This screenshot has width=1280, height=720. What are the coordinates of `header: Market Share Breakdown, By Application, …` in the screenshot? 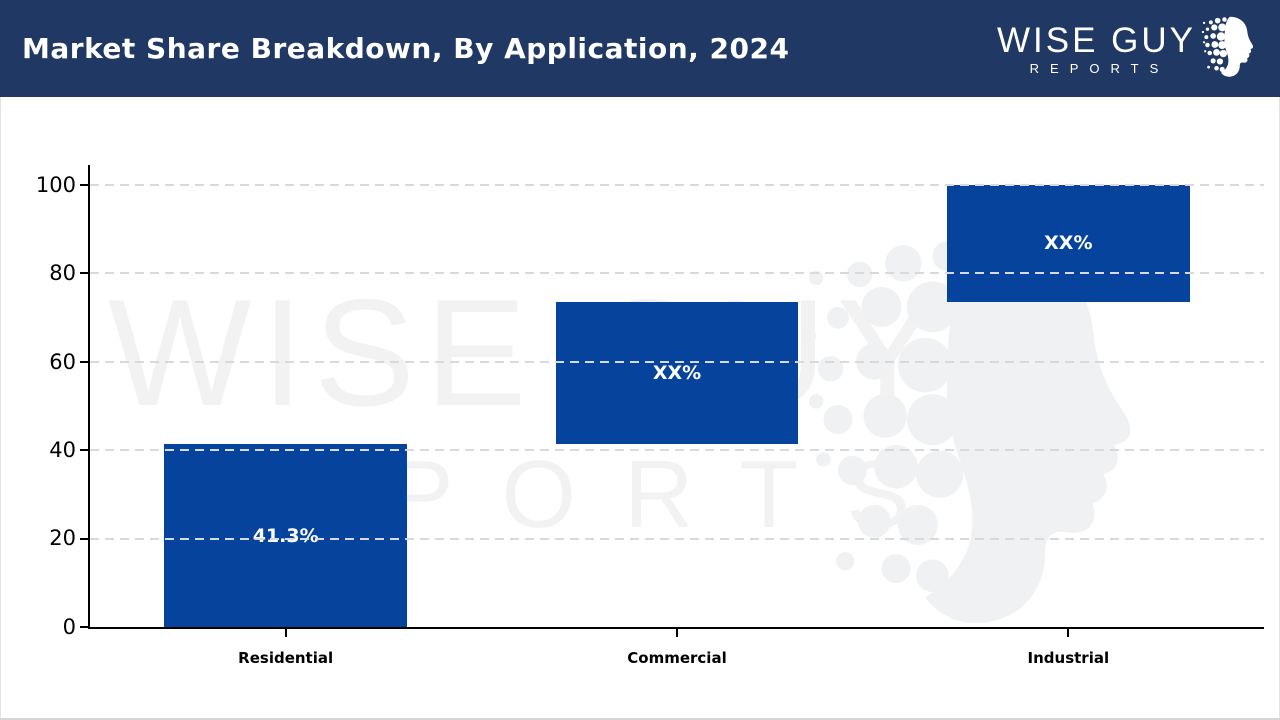 It's located at (640, 48).